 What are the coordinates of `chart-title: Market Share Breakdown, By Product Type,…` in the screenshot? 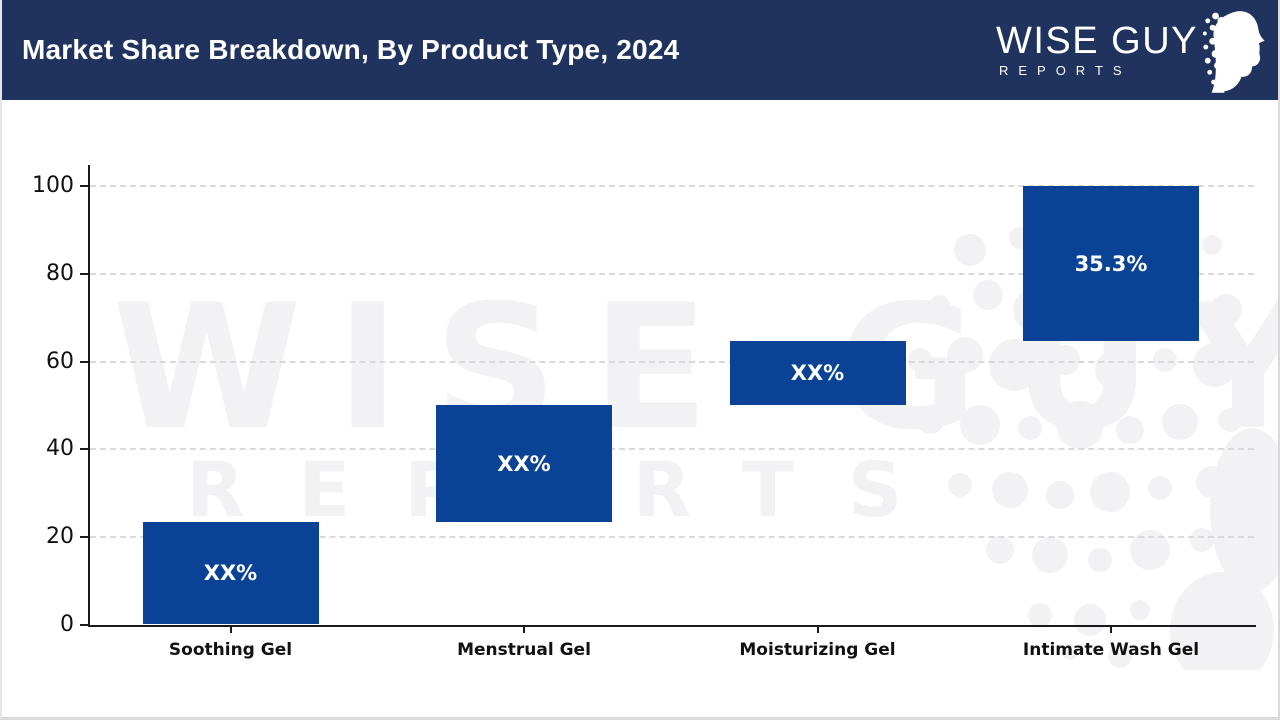 It's located at (351, 49).